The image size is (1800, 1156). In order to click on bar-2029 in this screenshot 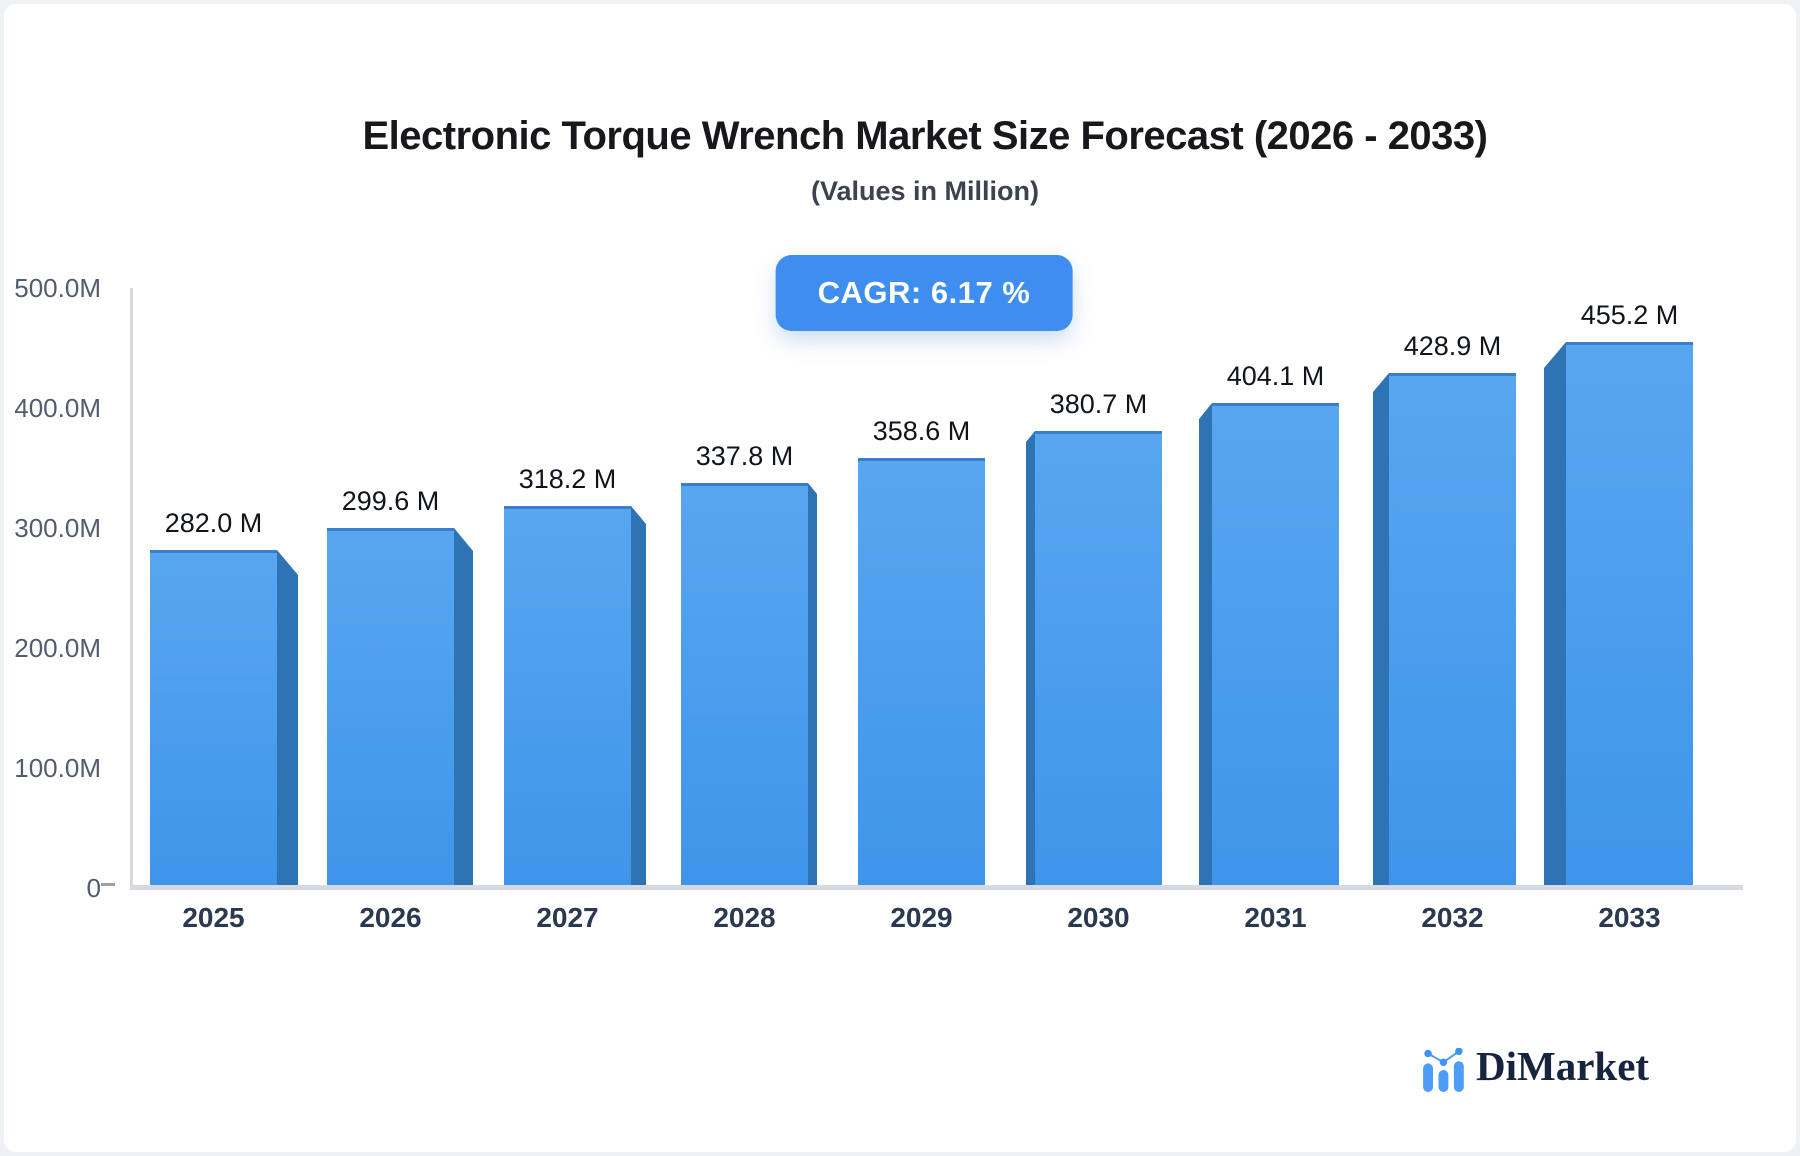, I will do `click(921, 671)`.